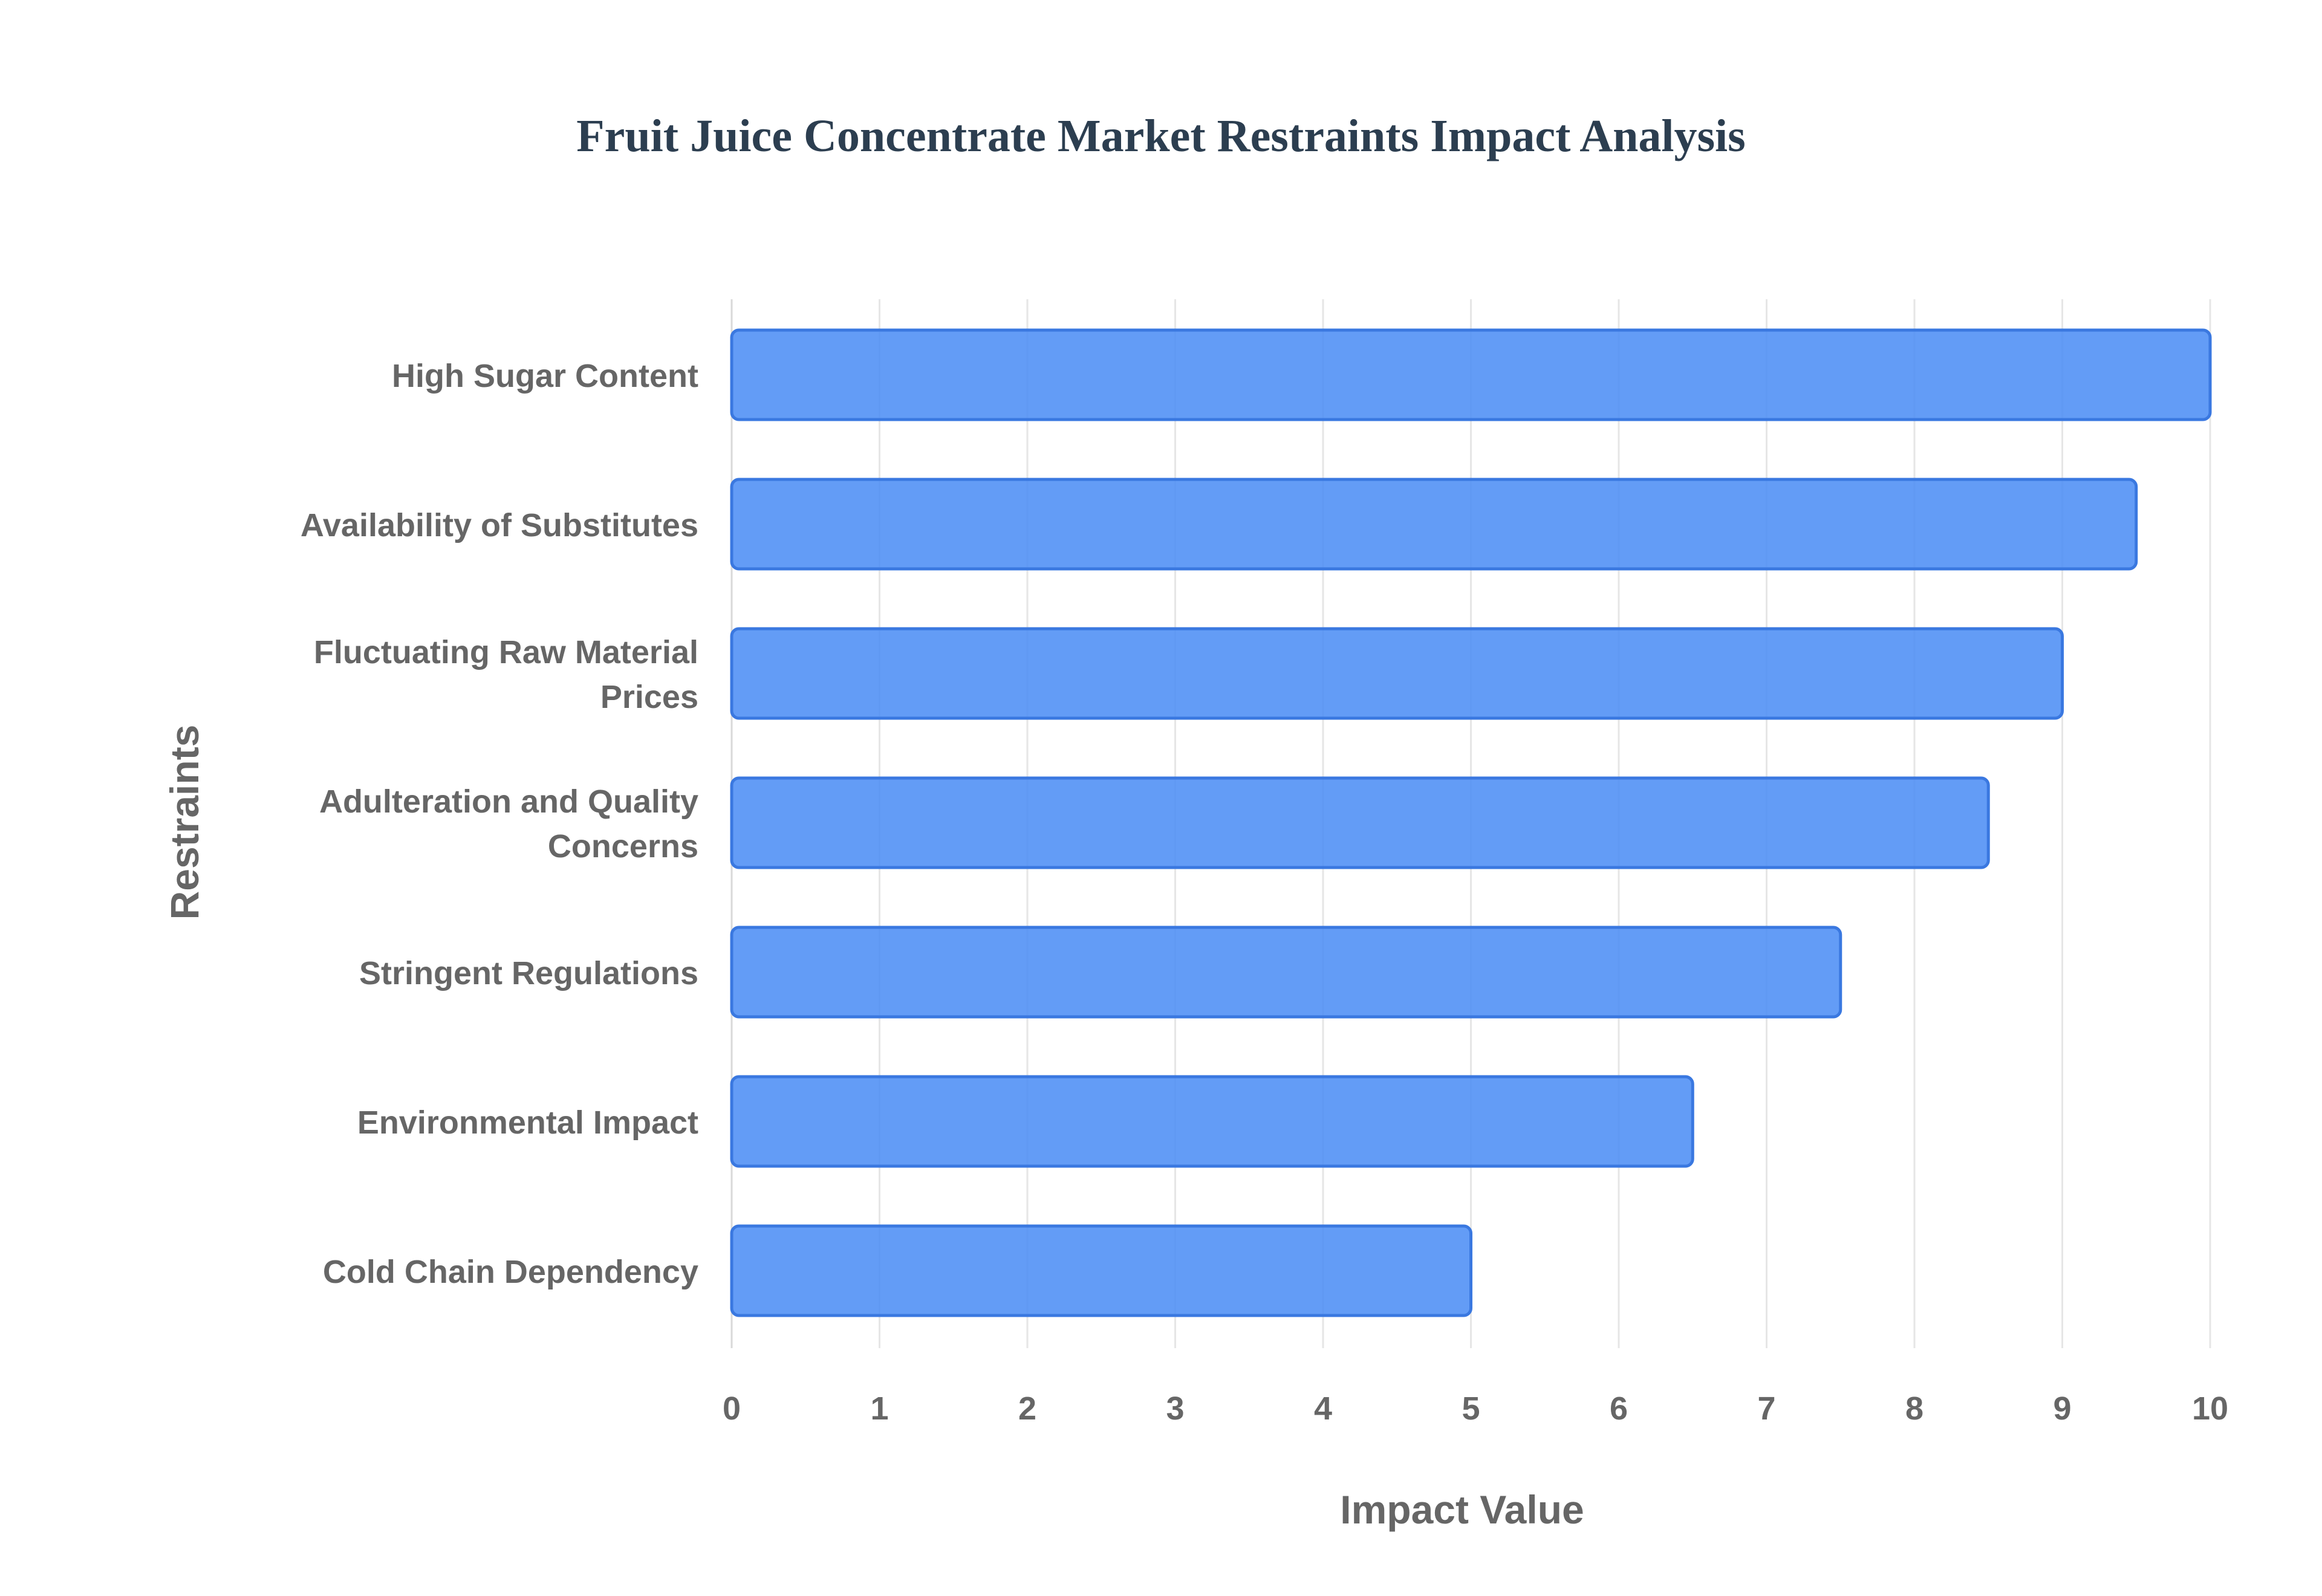 This screenshot has height=1596, width=2322. What do you see at coordinates (527, 1123) in the screenshot?
I see `category-label-6: Environmental Impact` at bounding box center [527, 1123].